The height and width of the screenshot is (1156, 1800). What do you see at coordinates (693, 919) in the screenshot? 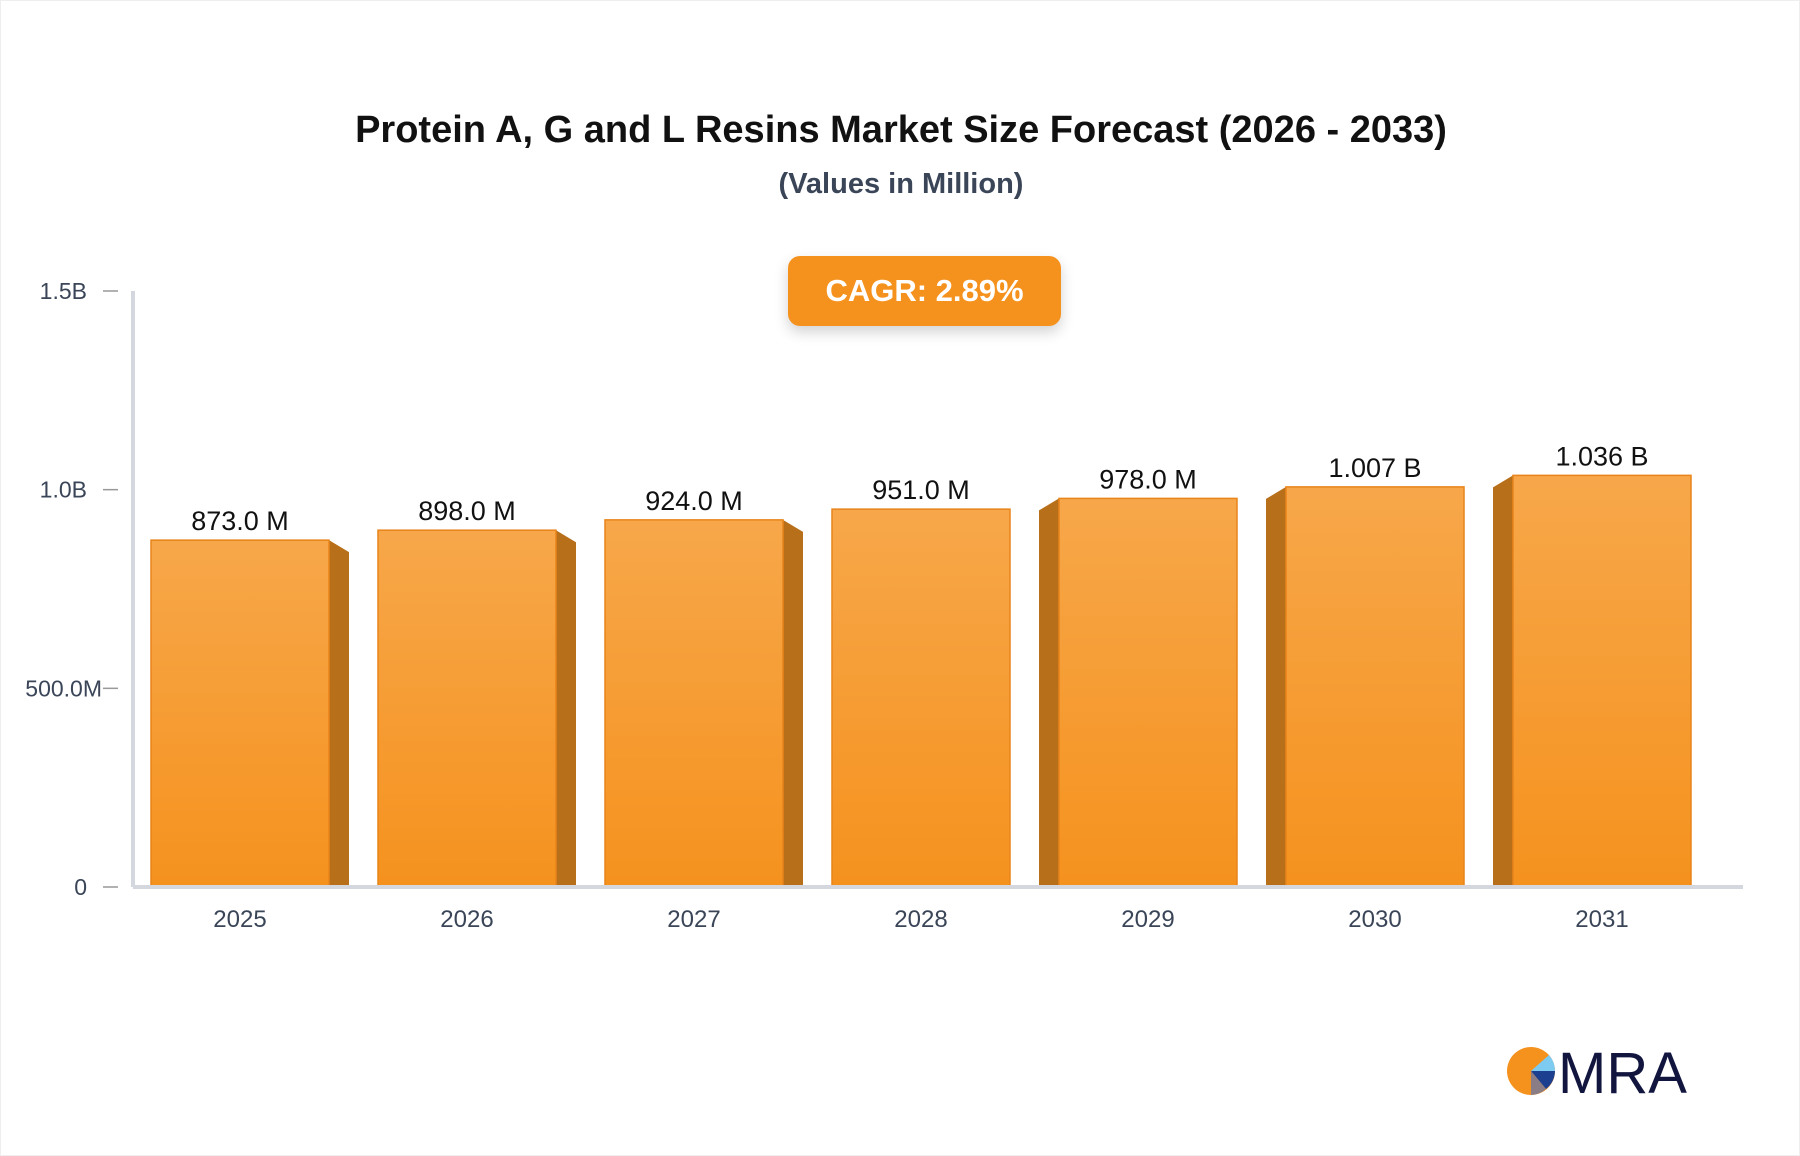
I see `x-tick-label: 2027` at bounding box center [693, 919].